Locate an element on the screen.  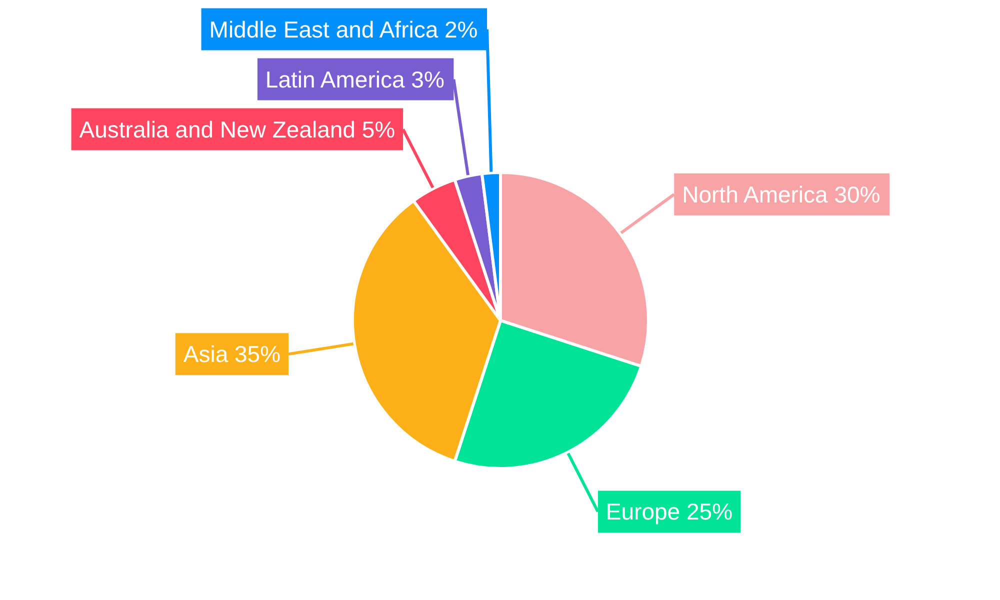
slice-label: Middle East and Africa 2% is located at coordinates (343, 29).